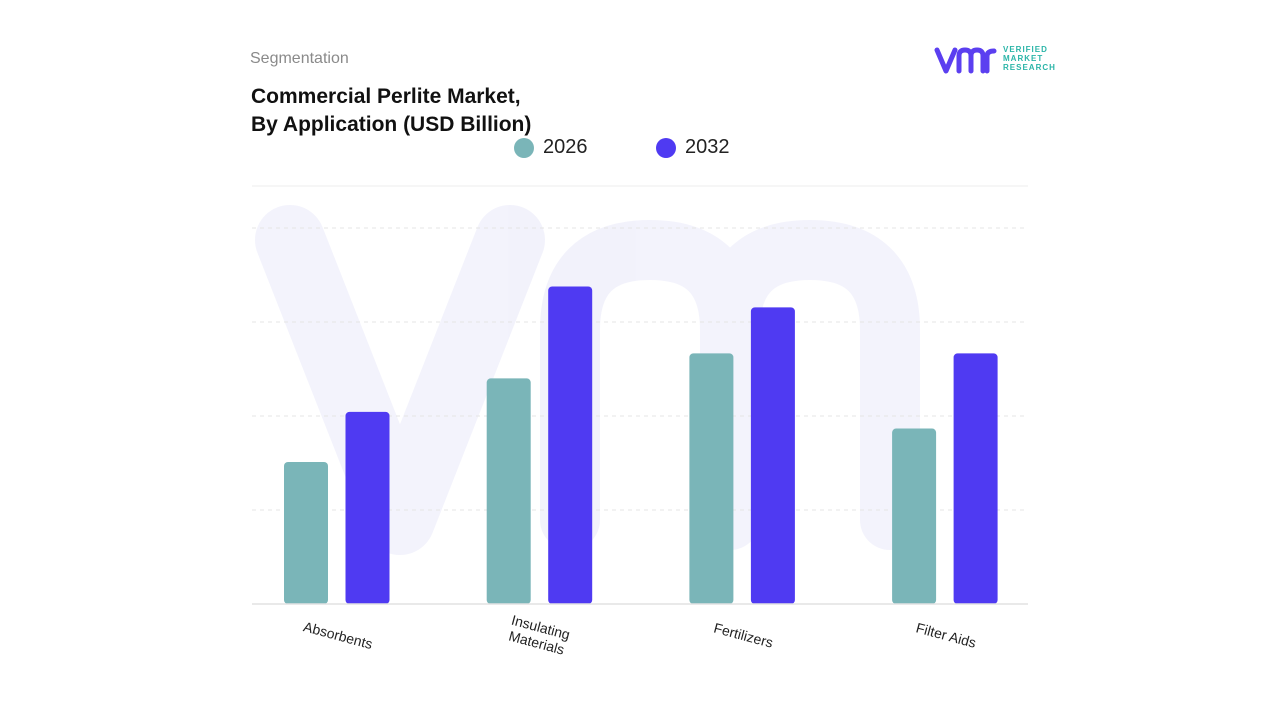 This screenshot has width=1280, height=720. What do you see at coordinates (707, 147) in the screenshot?
I see `legend-label-2032: 2032` at bounding box center [707, 147].